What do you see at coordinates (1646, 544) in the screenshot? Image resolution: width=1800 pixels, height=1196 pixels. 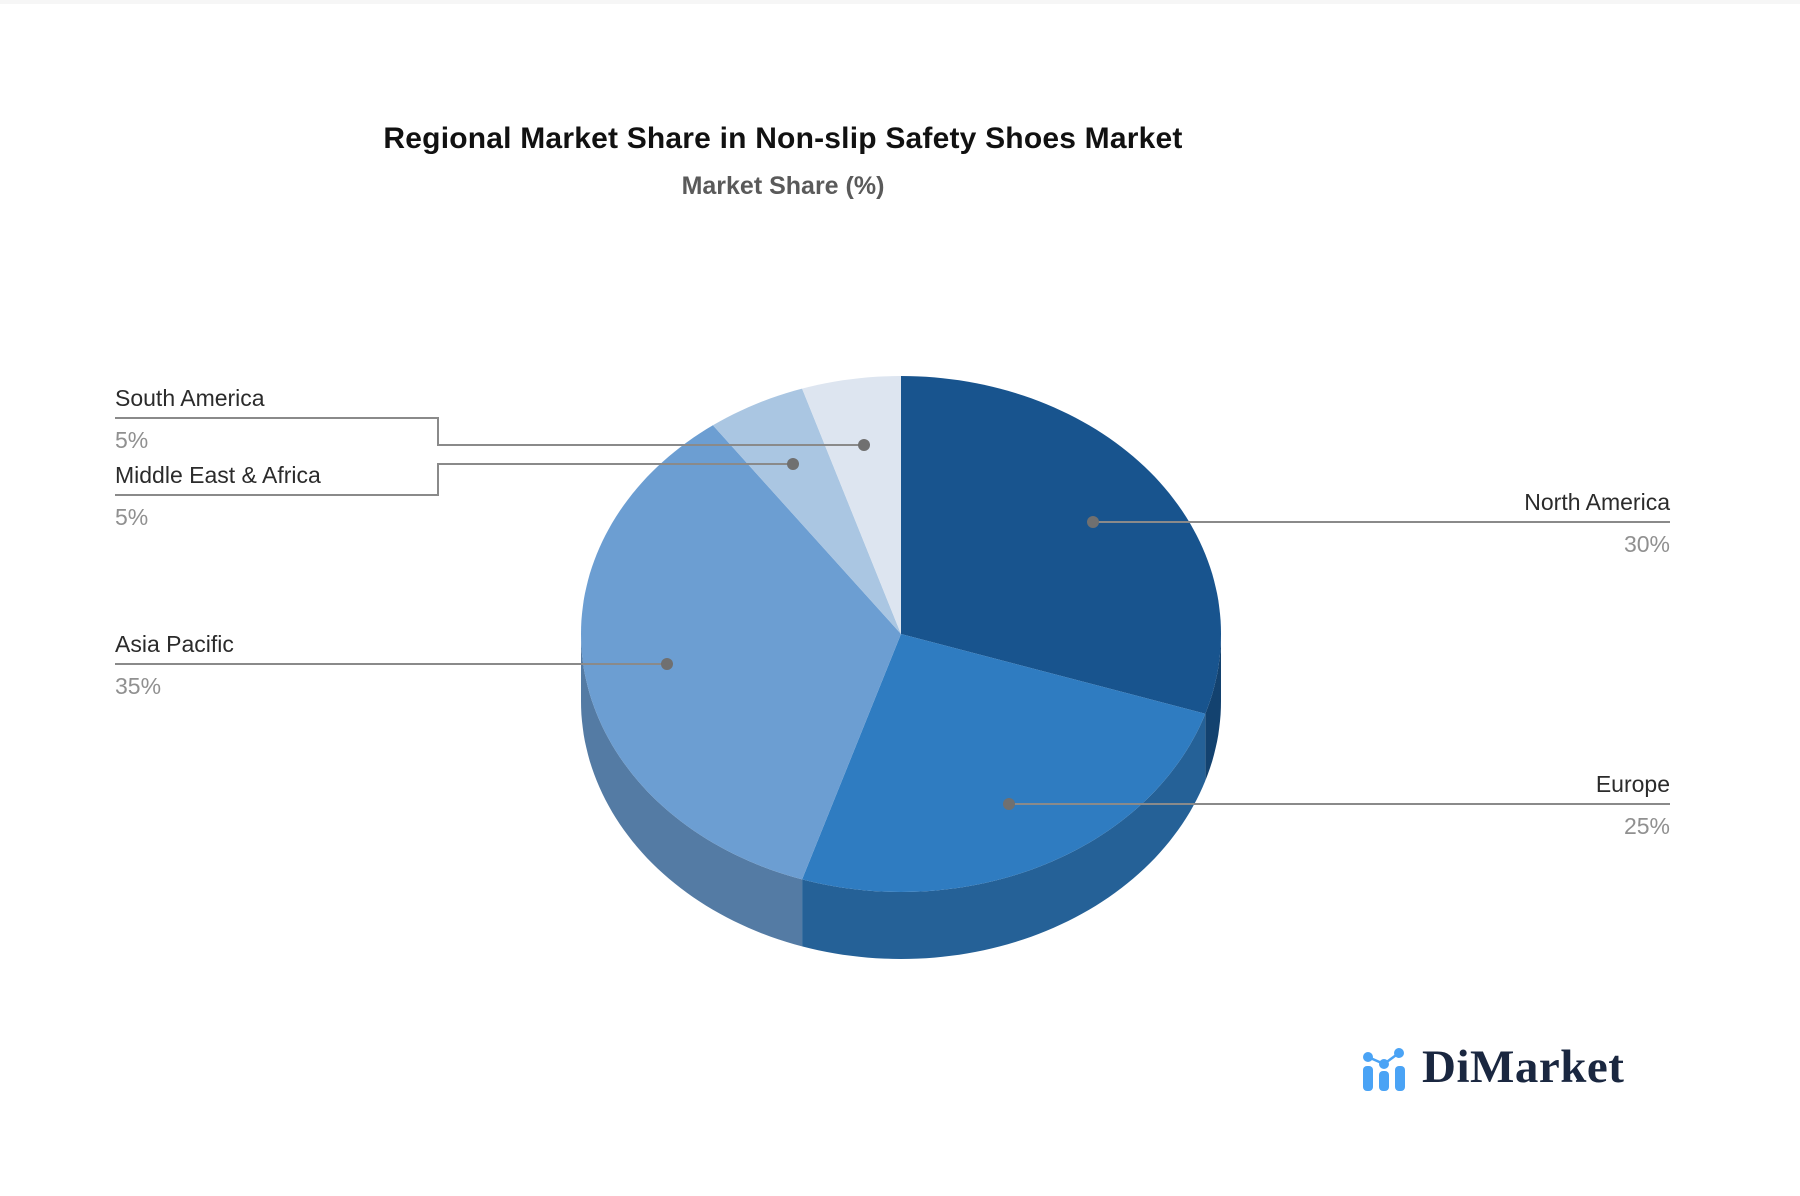 I see `slice-label-value-north-america: 30%` at bounding box center [1646, 544].